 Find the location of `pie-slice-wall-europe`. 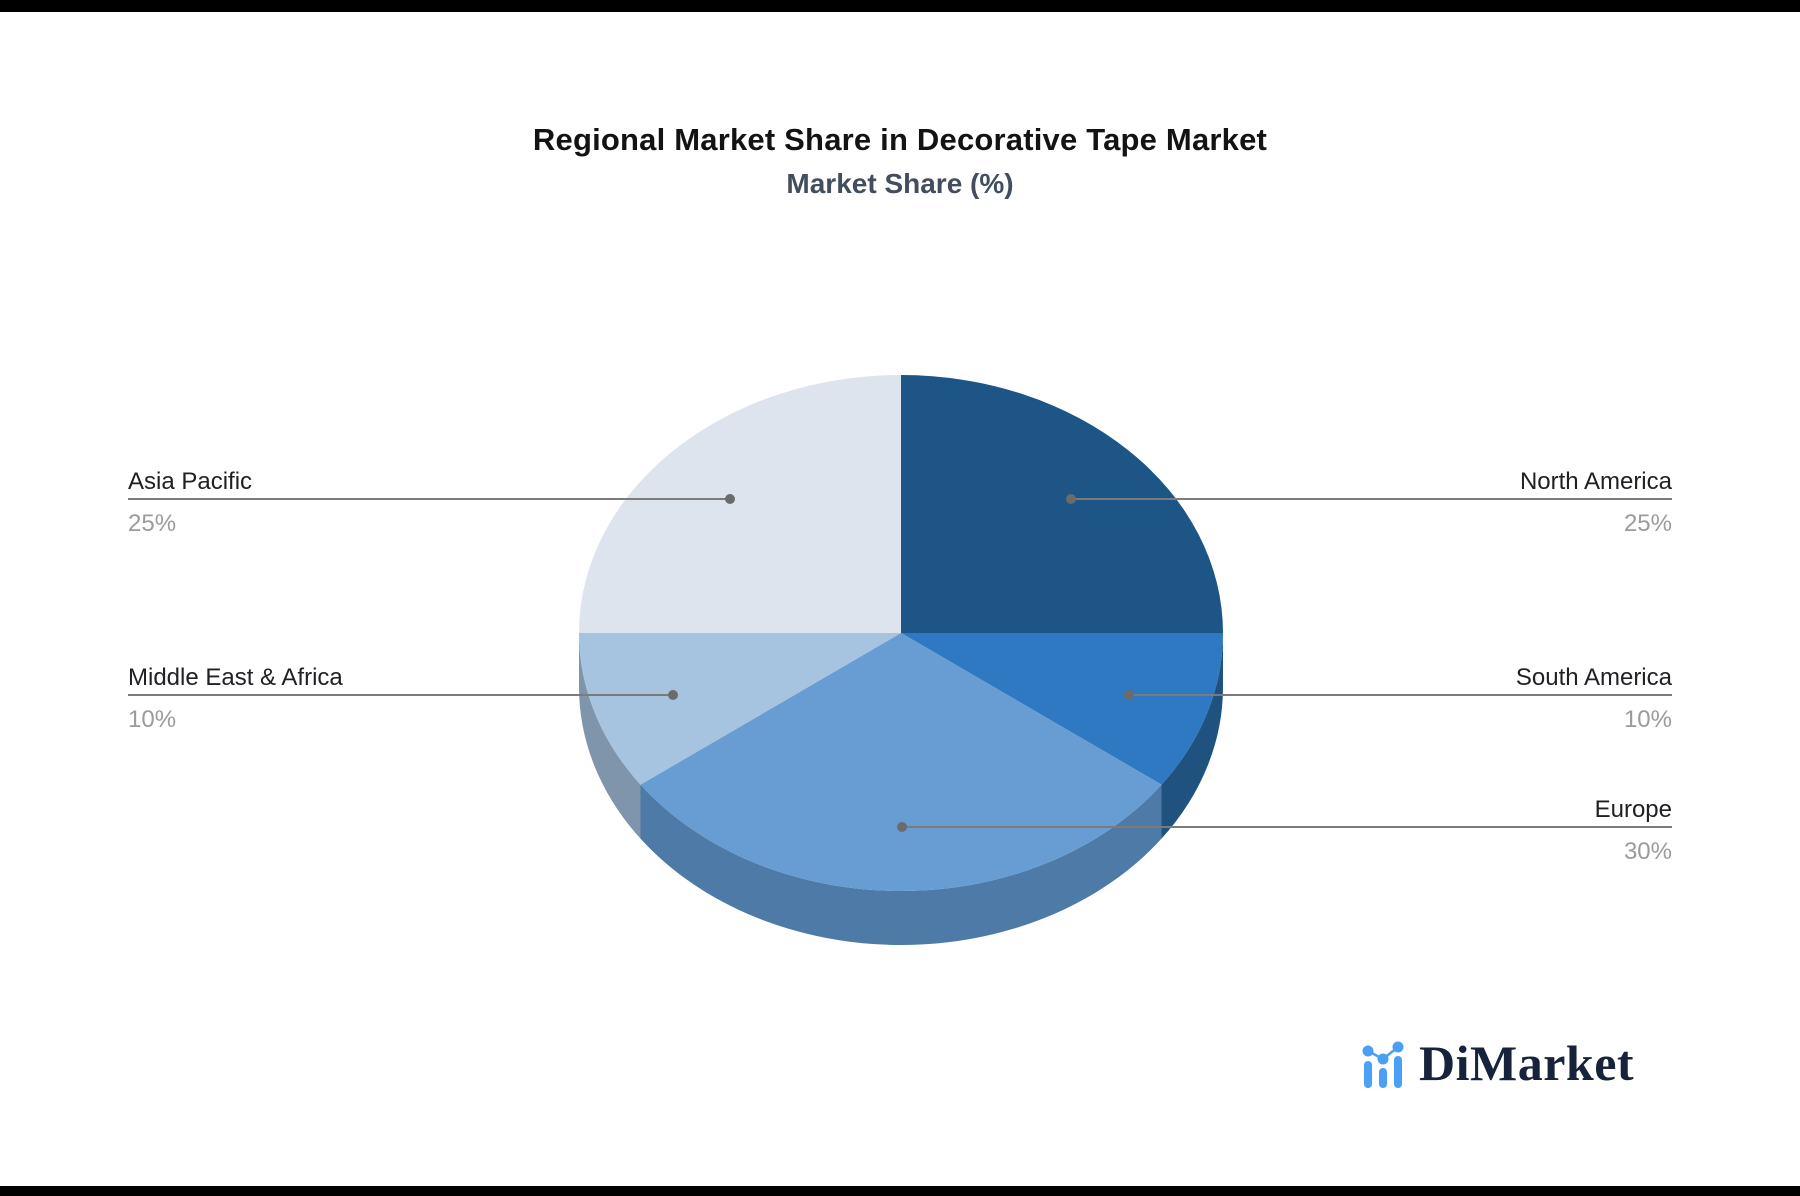

pie-slice-wall-europe is located at coordinates (901, 864).